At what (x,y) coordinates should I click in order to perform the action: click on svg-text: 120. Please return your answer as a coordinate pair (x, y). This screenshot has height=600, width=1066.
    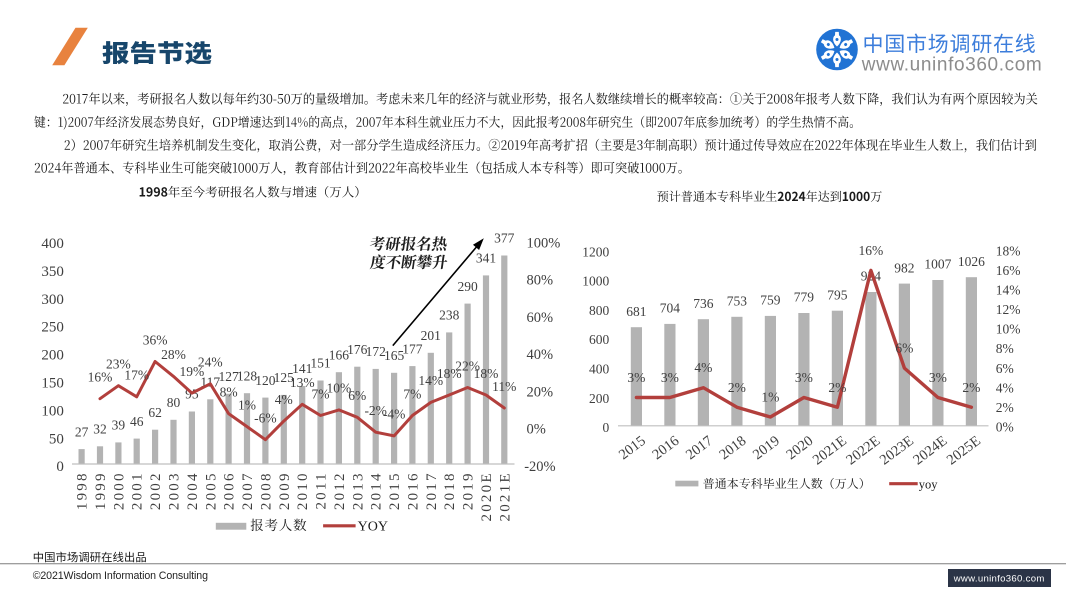
    Looking at the image, I should click on (265, 380).